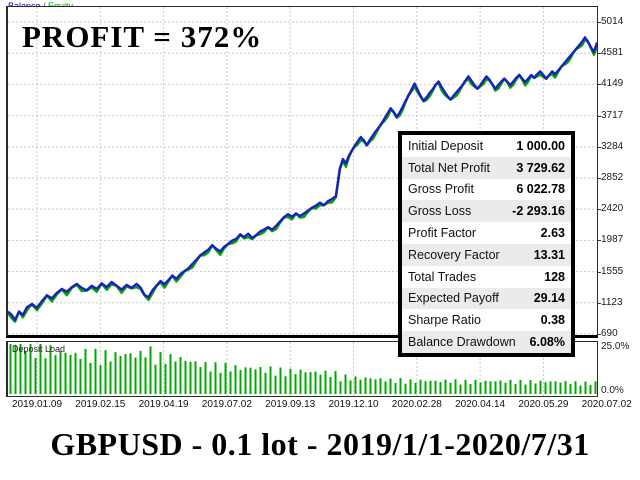 Image resolution: width=640 pixels, height=480 pixels. What do you see at coordinates (416, 404) in the screenshot?
I see `x-axis-label: 2020.02.28` at bounding box center [416, 404].